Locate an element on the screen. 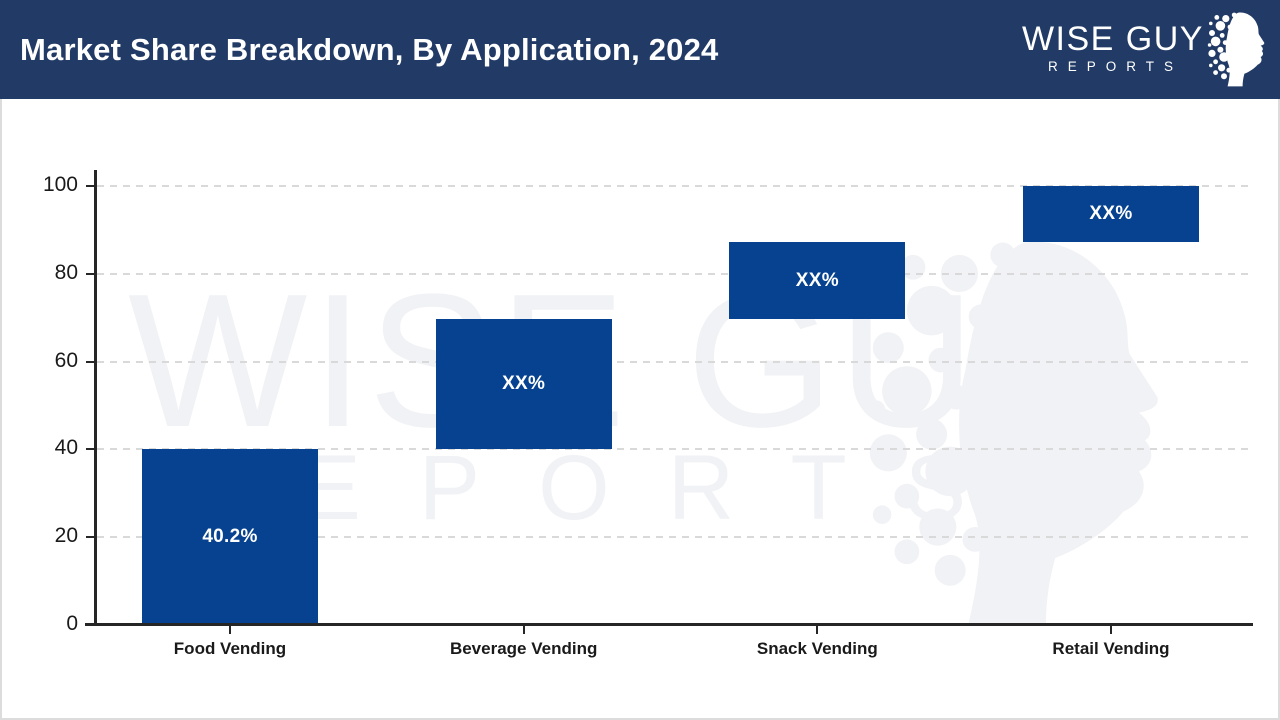  brand-subtitle: REPORTS is located at coordinates (1115, 66).